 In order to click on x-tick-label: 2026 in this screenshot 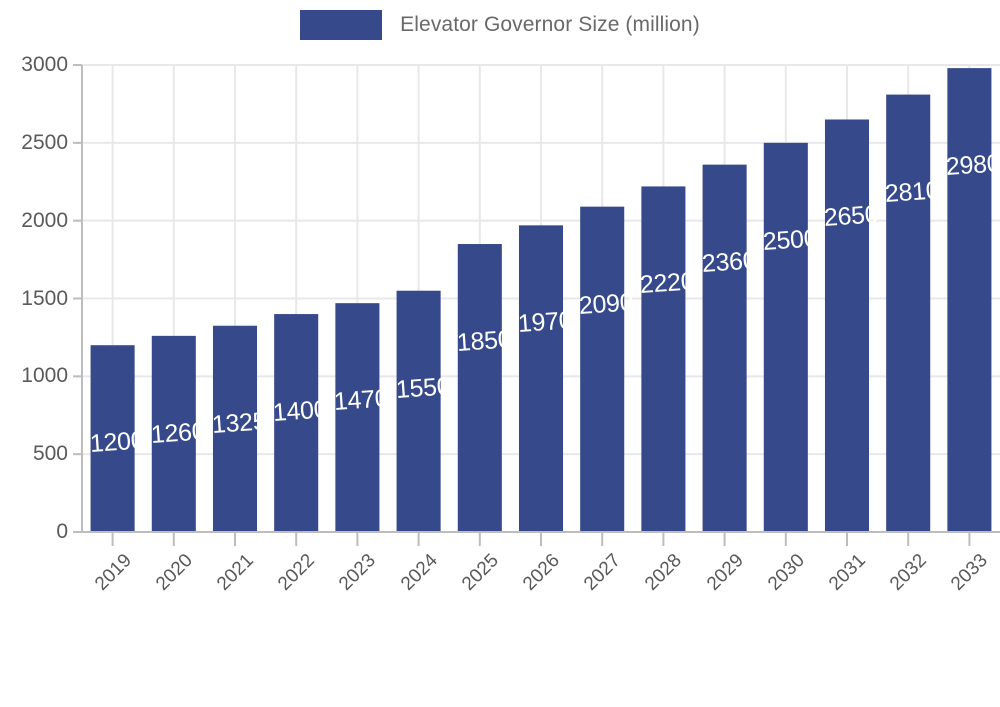, I will do `click(541, 572)`.